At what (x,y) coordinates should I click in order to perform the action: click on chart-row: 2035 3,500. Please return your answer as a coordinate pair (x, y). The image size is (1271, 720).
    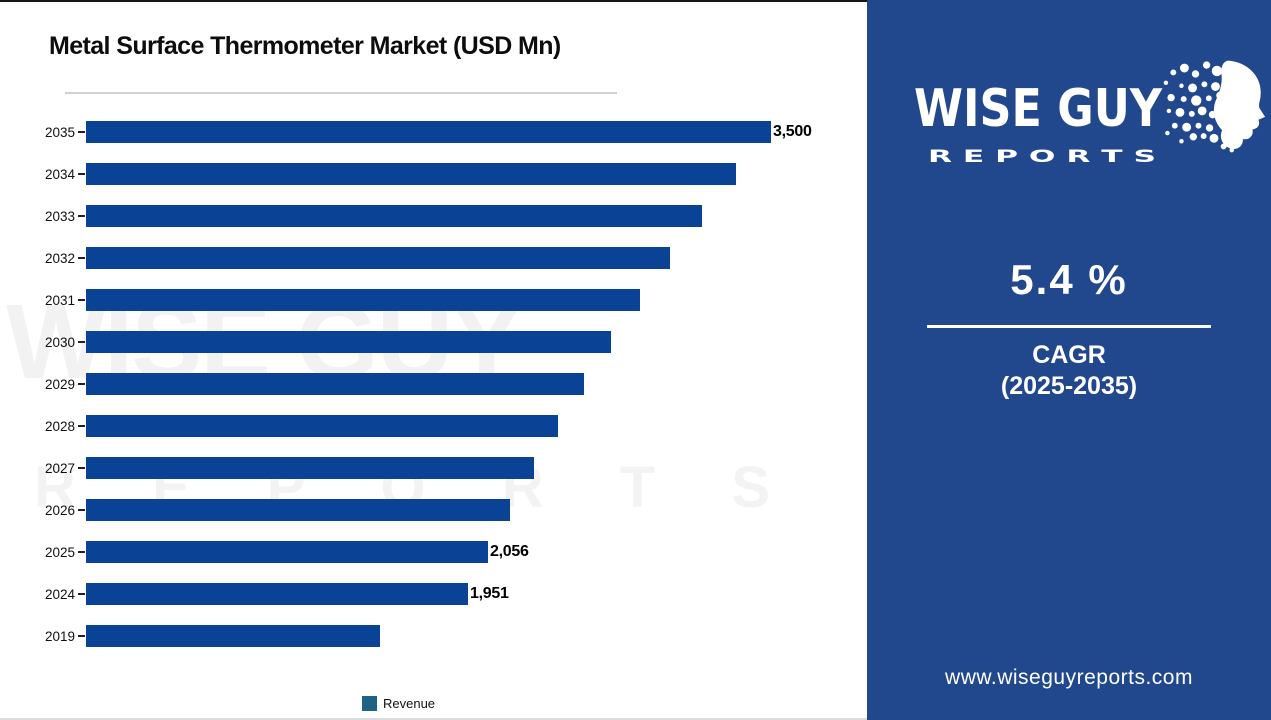
    Looking at the image, I should click on (411, 132).